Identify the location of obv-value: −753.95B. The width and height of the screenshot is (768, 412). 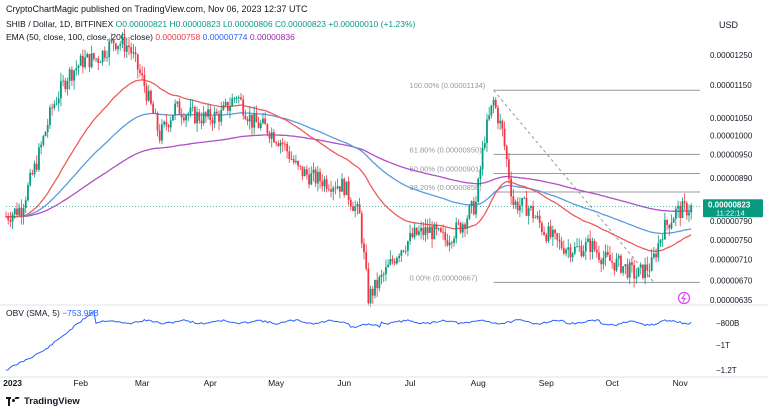
(80, 313).